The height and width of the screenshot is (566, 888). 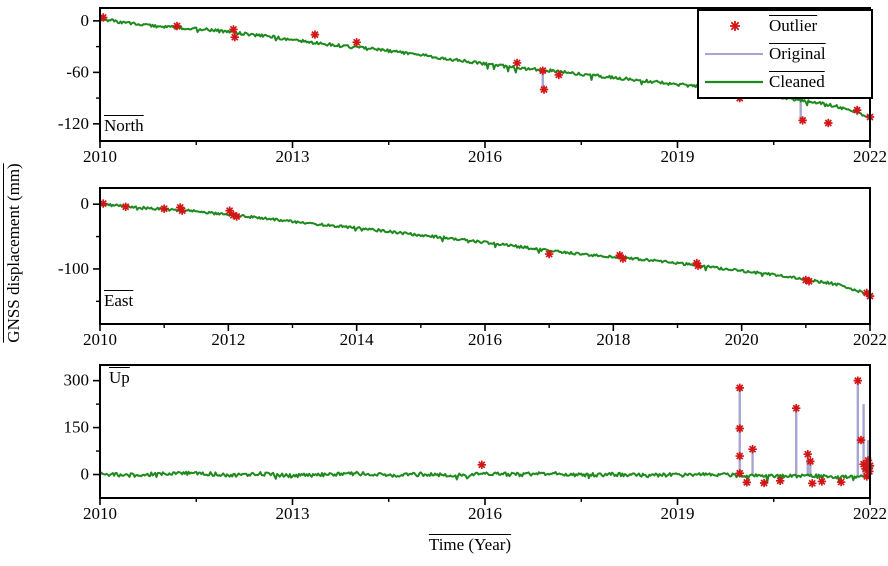 What do you see at coordinates (77, 71) in the screenshot?
I see `svg-text: -60` at bounding box center [77, 71].